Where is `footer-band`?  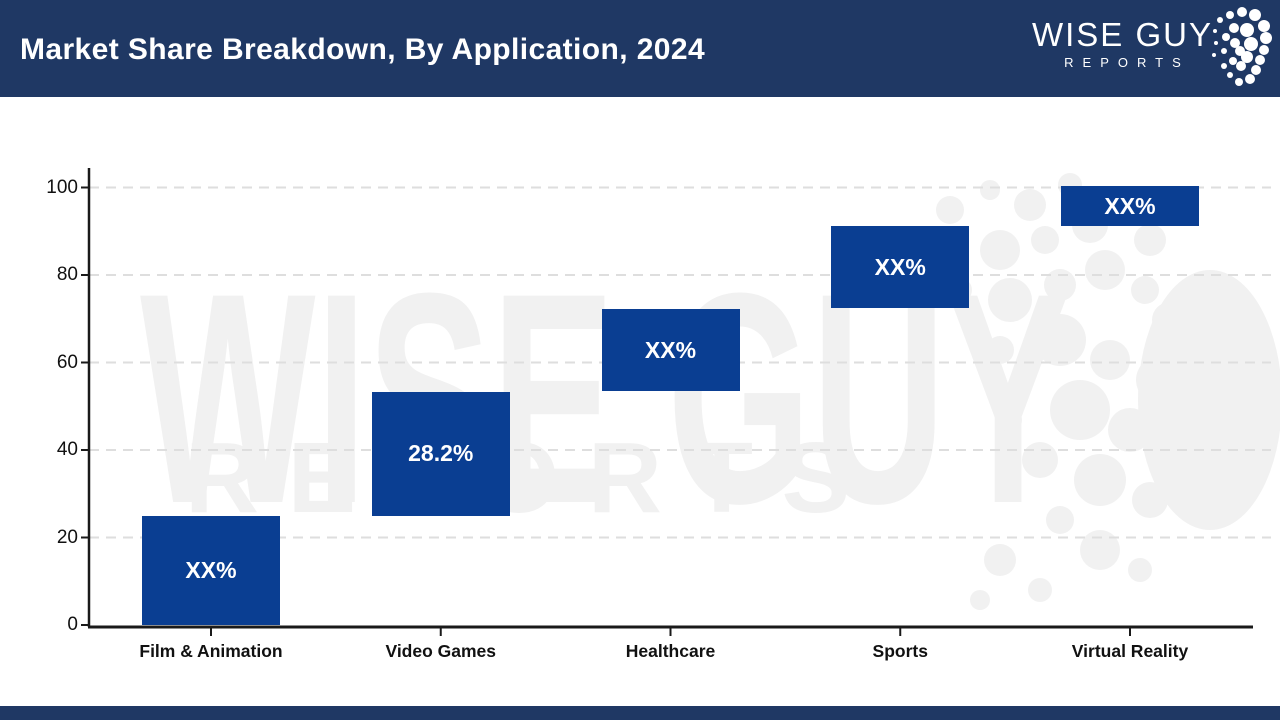 footer-band is located at coordinates (640, 713).